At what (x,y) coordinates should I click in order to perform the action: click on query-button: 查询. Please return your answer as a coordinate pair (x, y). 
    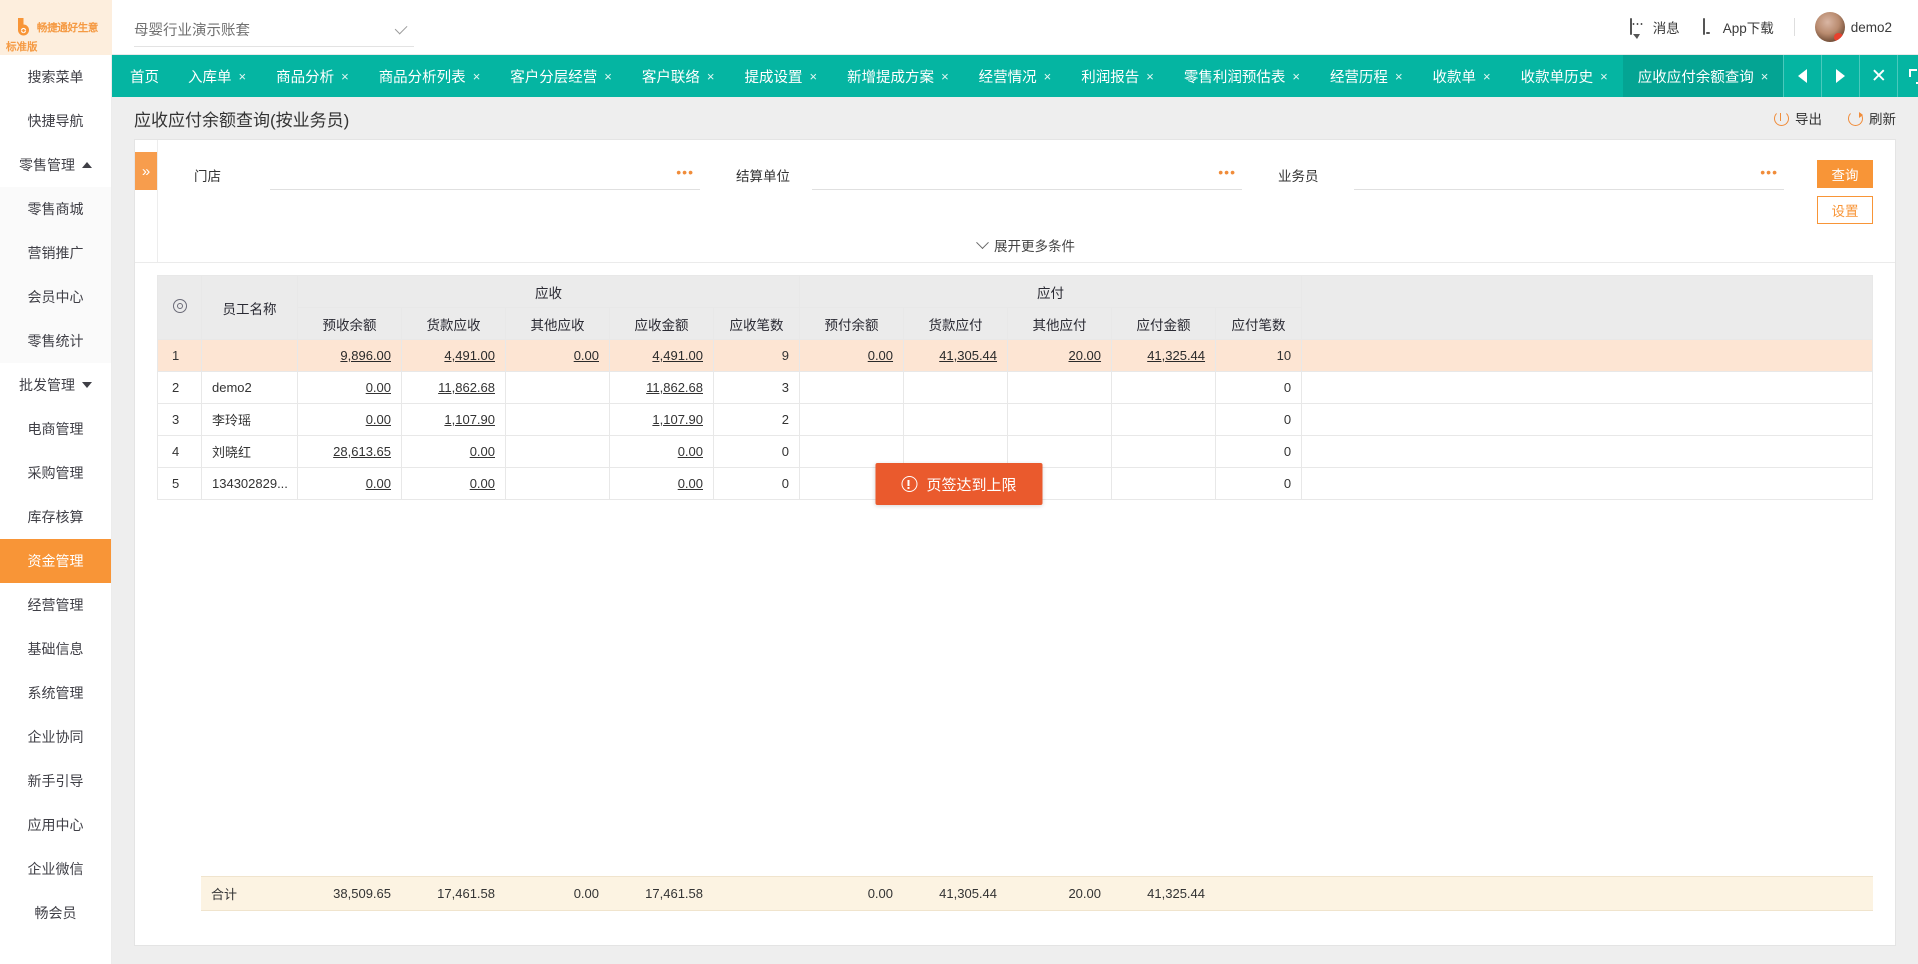
    Looking at the image, I should click on (1845, 174).